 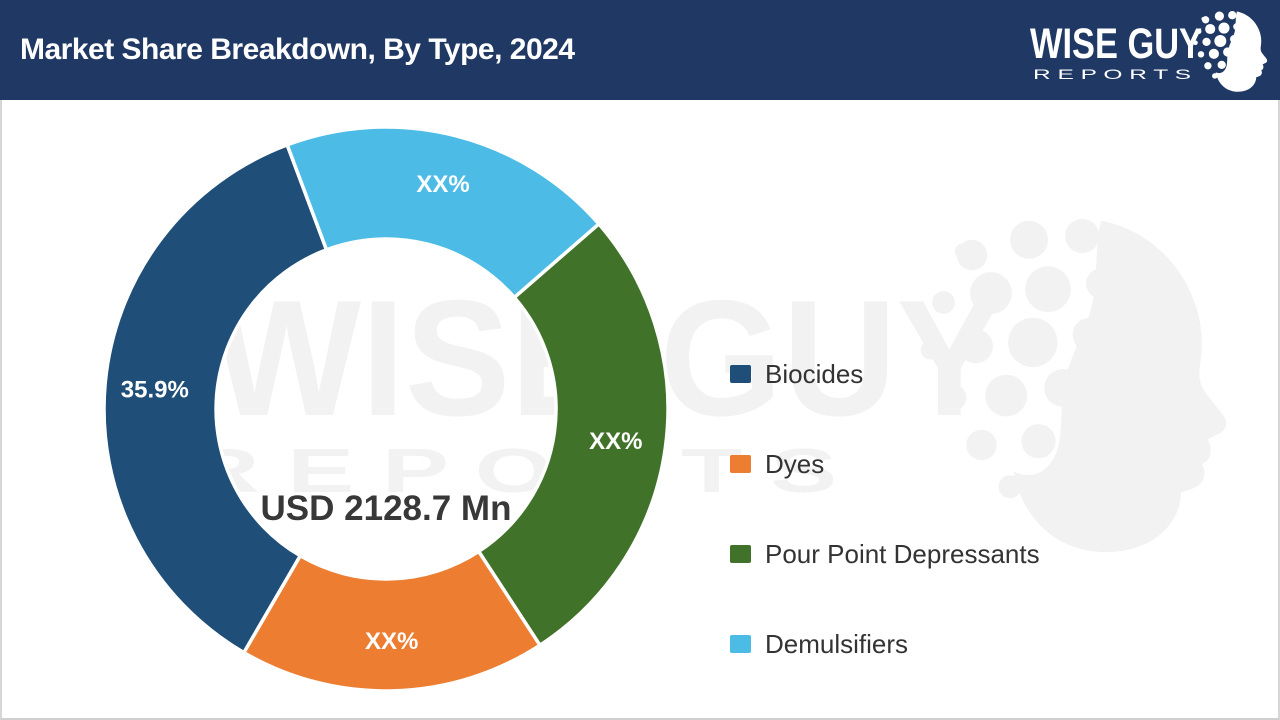 What do you see at coordinates (392, 621) in the screenshot?
I see `slice-dyes` at bounding box center [392, 621].